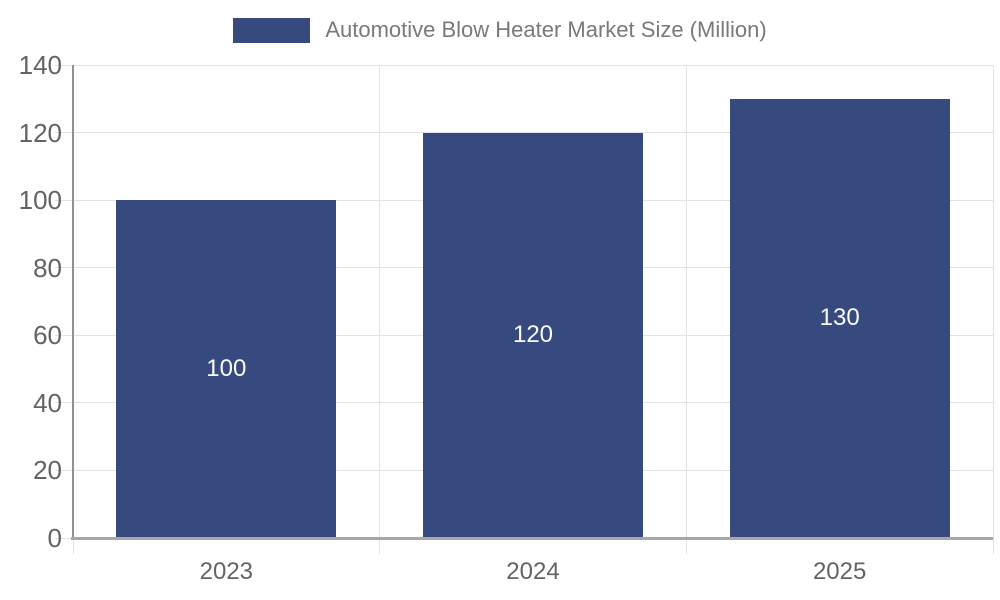 This screenshot has width=1000, height=600. I want to click on x-tick-label: 2023, so click(226, 571).